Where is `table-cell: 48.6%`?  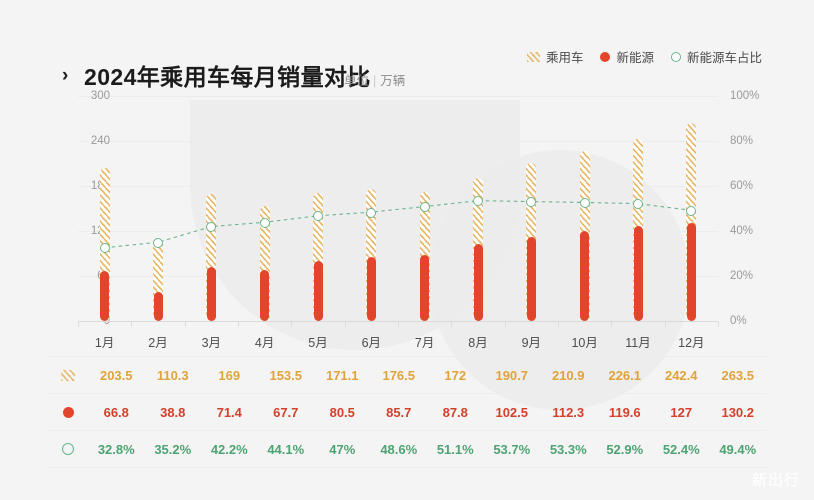 table-cell: 48.6% is located at coordinates (399, 449).